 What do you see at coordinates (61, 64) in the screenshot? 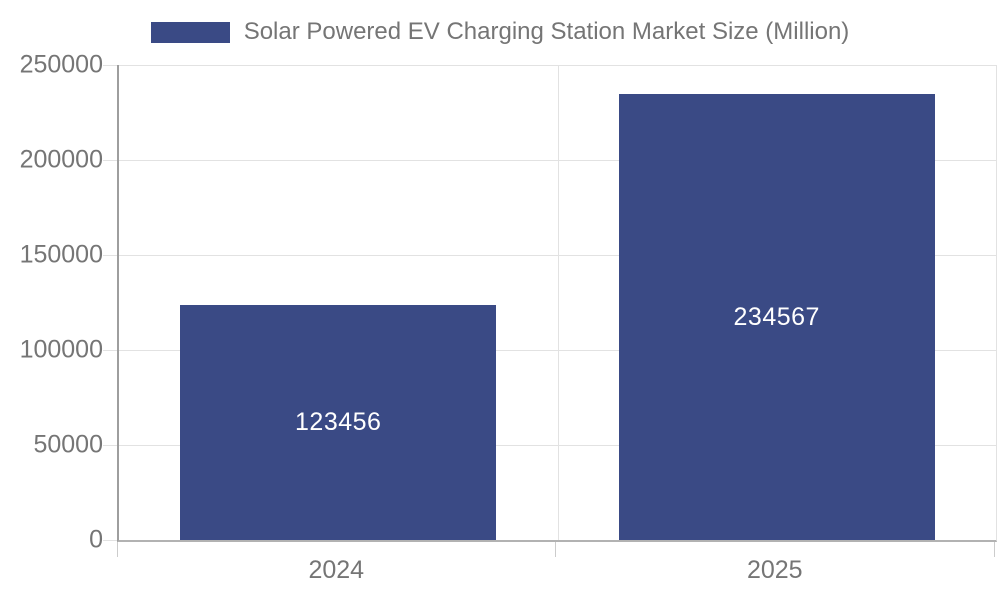
I see `y-tick-label: 250000` at bounding box center [61, 64].